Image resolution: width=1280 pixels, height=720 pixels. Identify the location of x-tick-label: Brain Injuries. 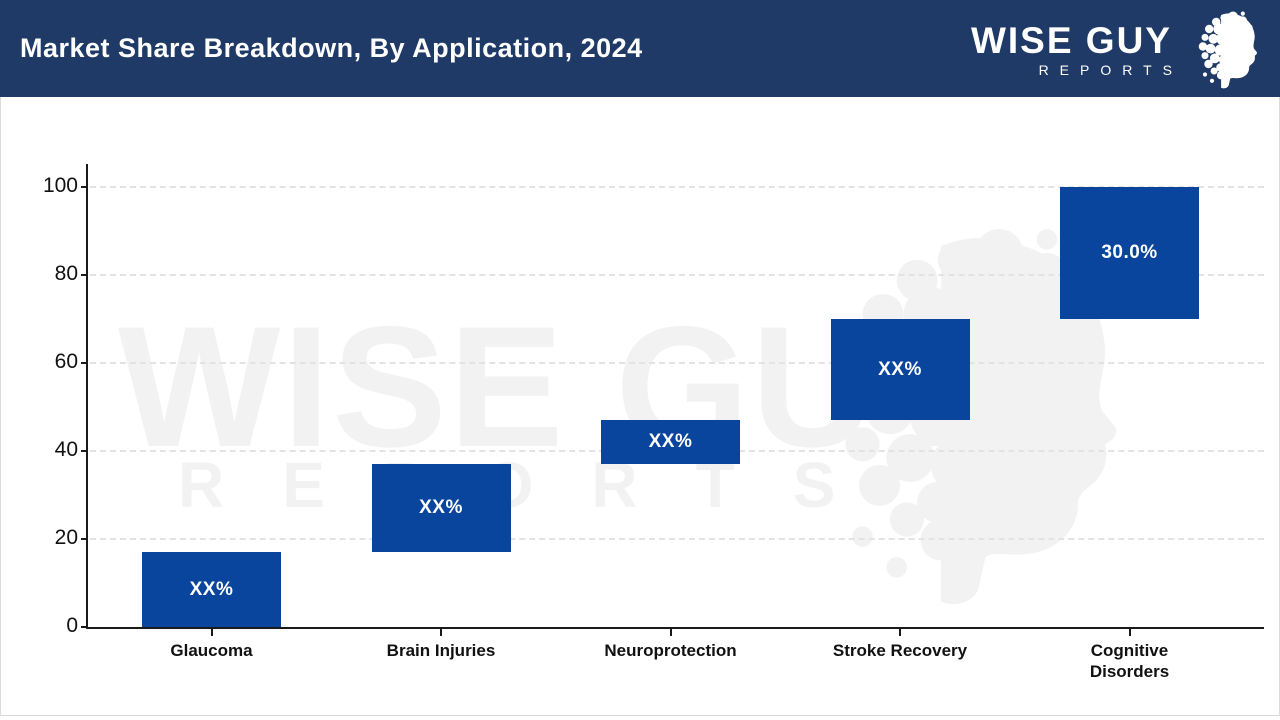
(441, 650).